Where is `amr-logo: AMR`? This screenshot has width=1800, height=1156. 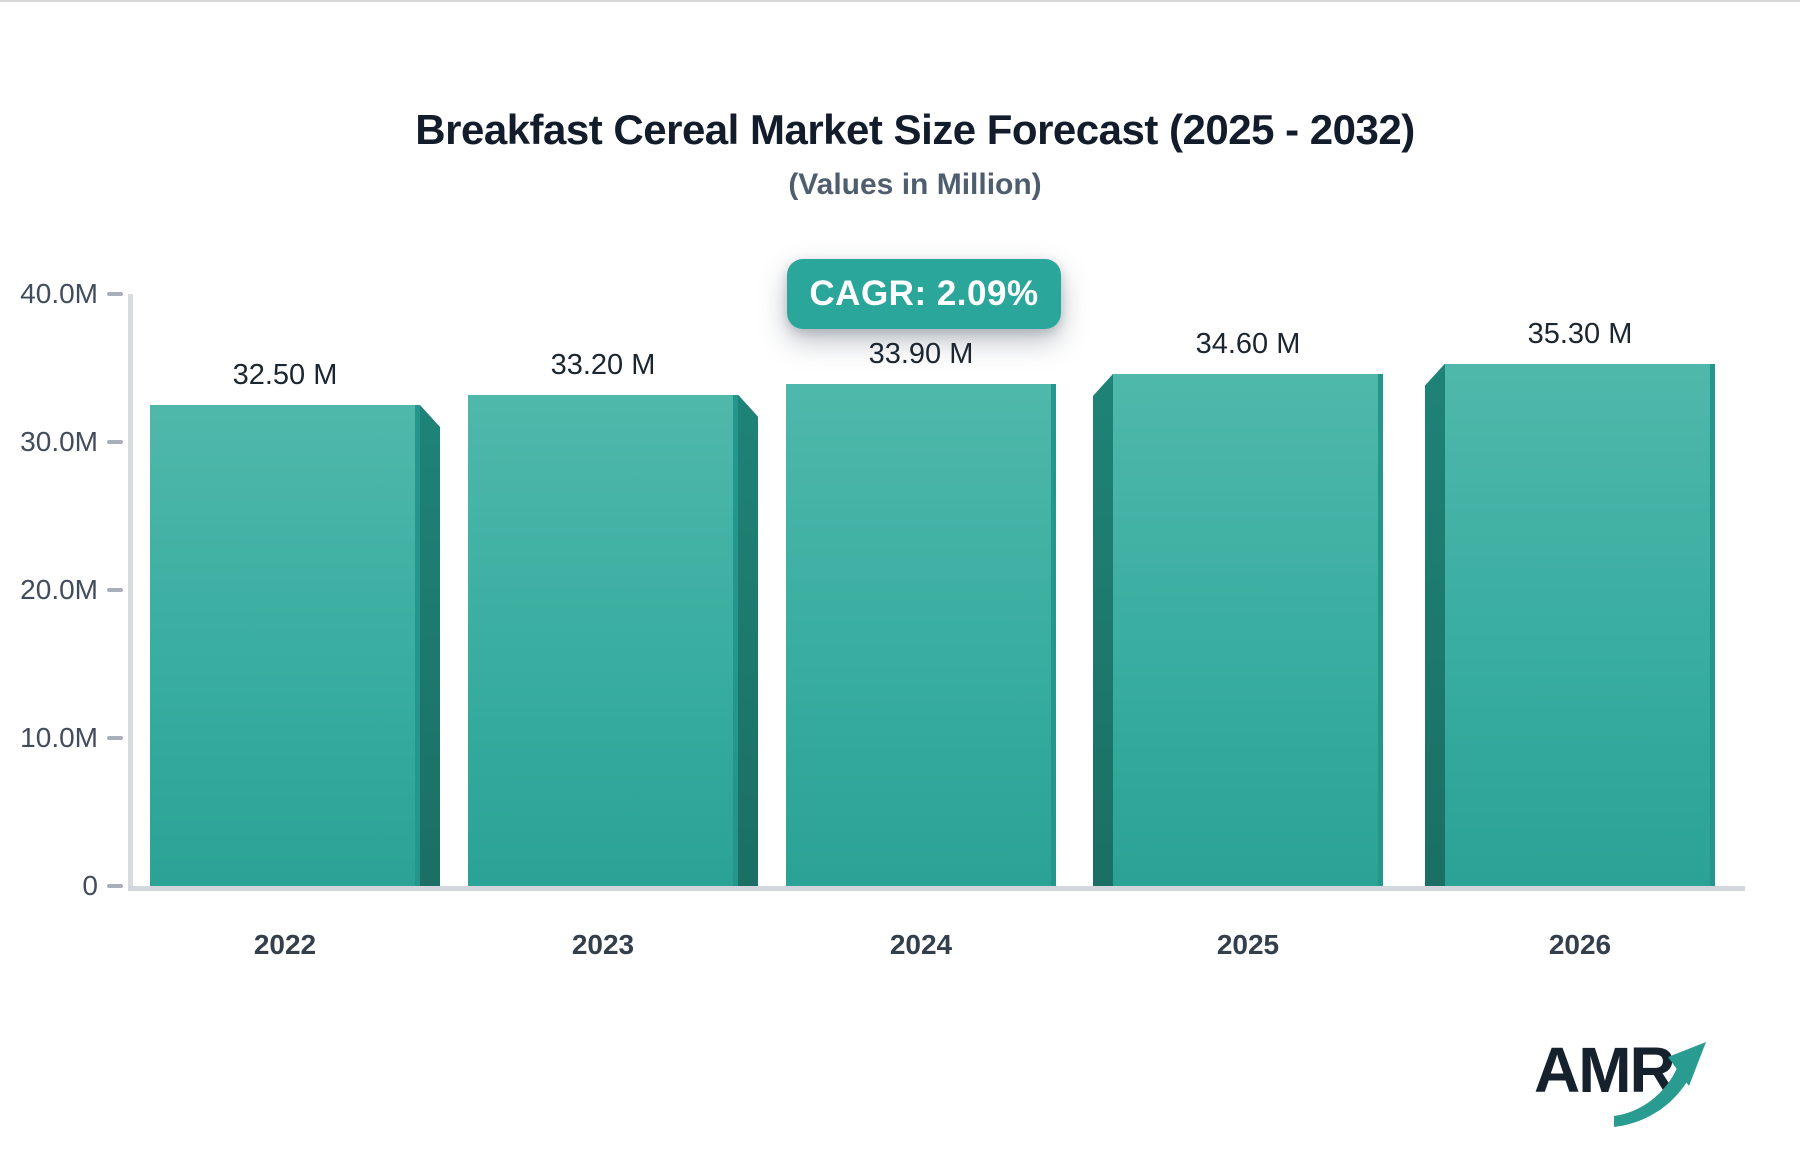 amr-logo: AMR is located at coordinates (1620, 1080).